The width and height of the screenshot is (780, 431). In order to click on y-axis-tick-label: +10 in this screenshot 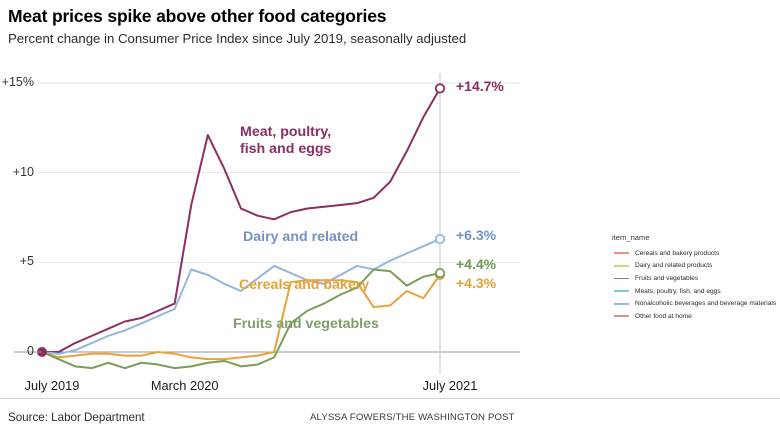, I will do `click(23, 171)`.